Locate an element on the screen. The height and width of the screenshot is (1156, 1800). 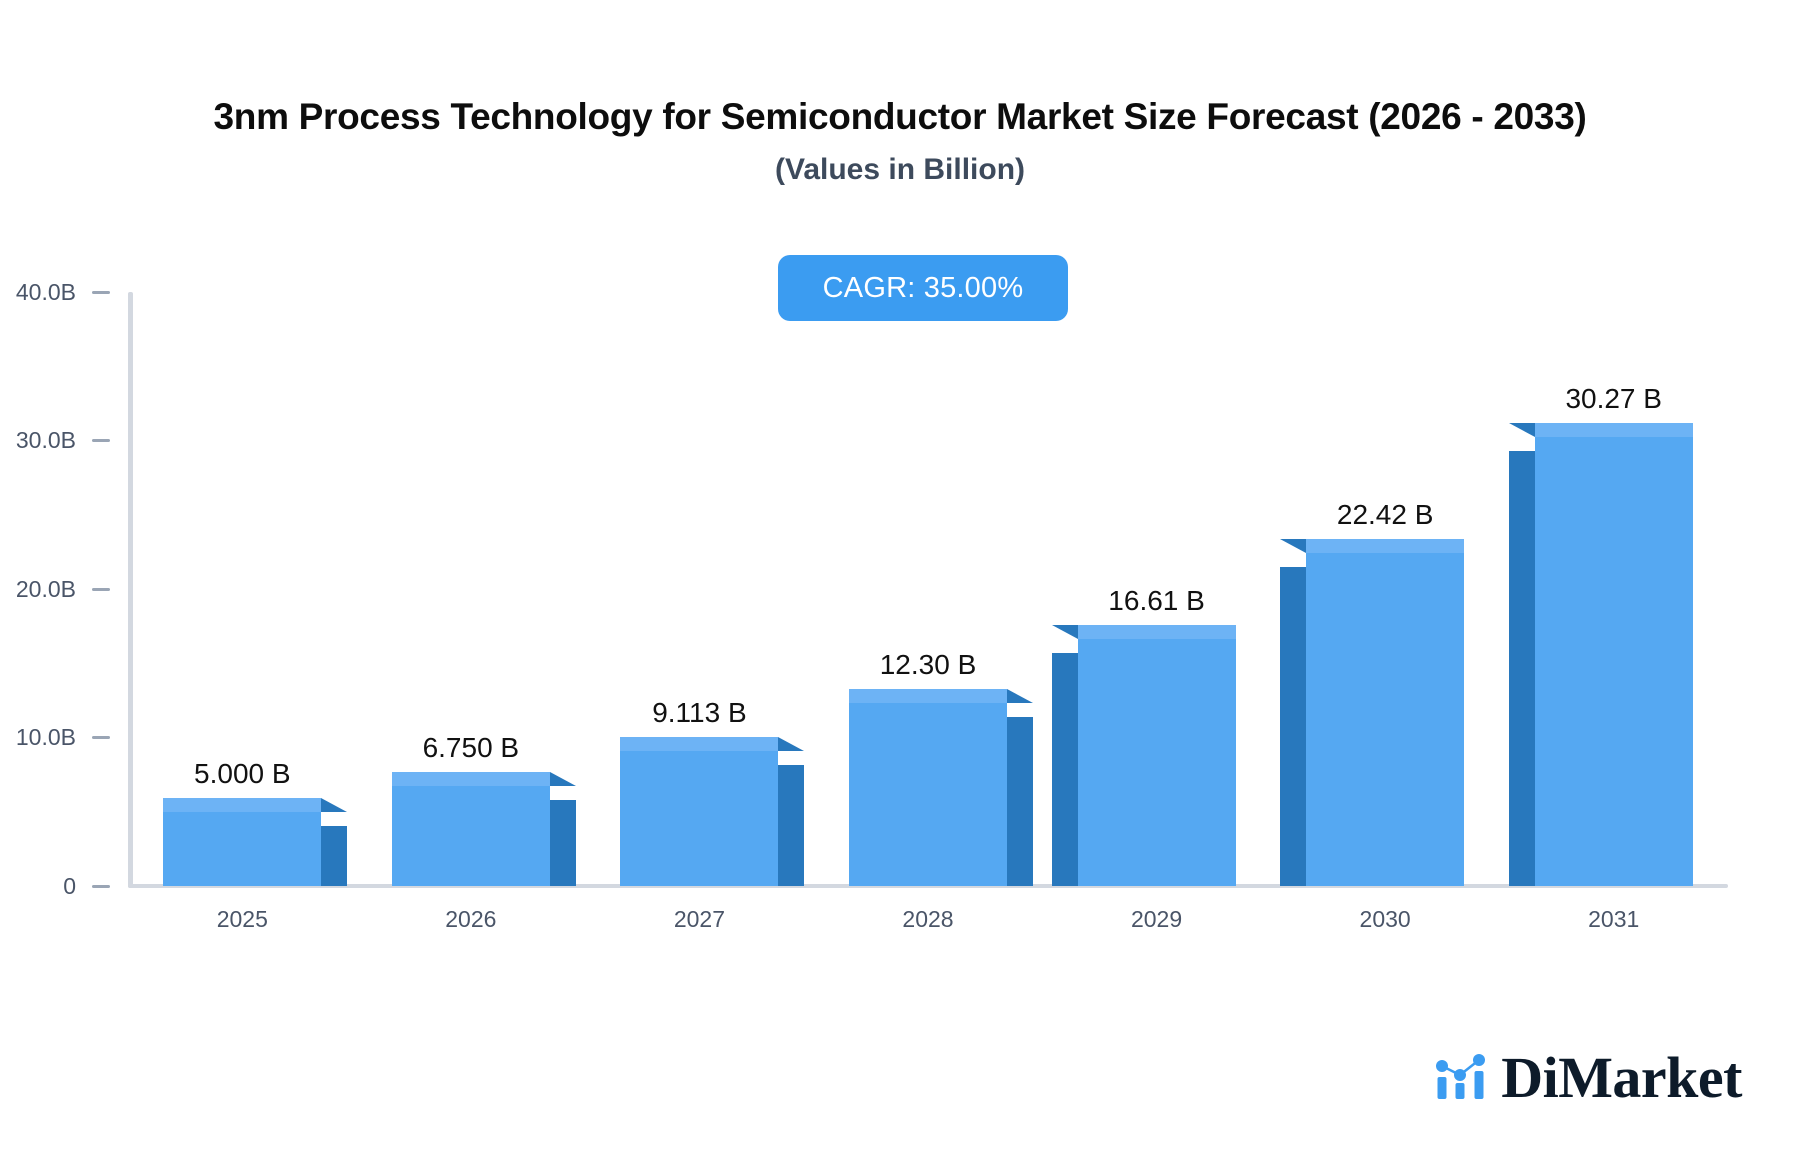
bar: 9.113 B is located at coordinates (712, 791).